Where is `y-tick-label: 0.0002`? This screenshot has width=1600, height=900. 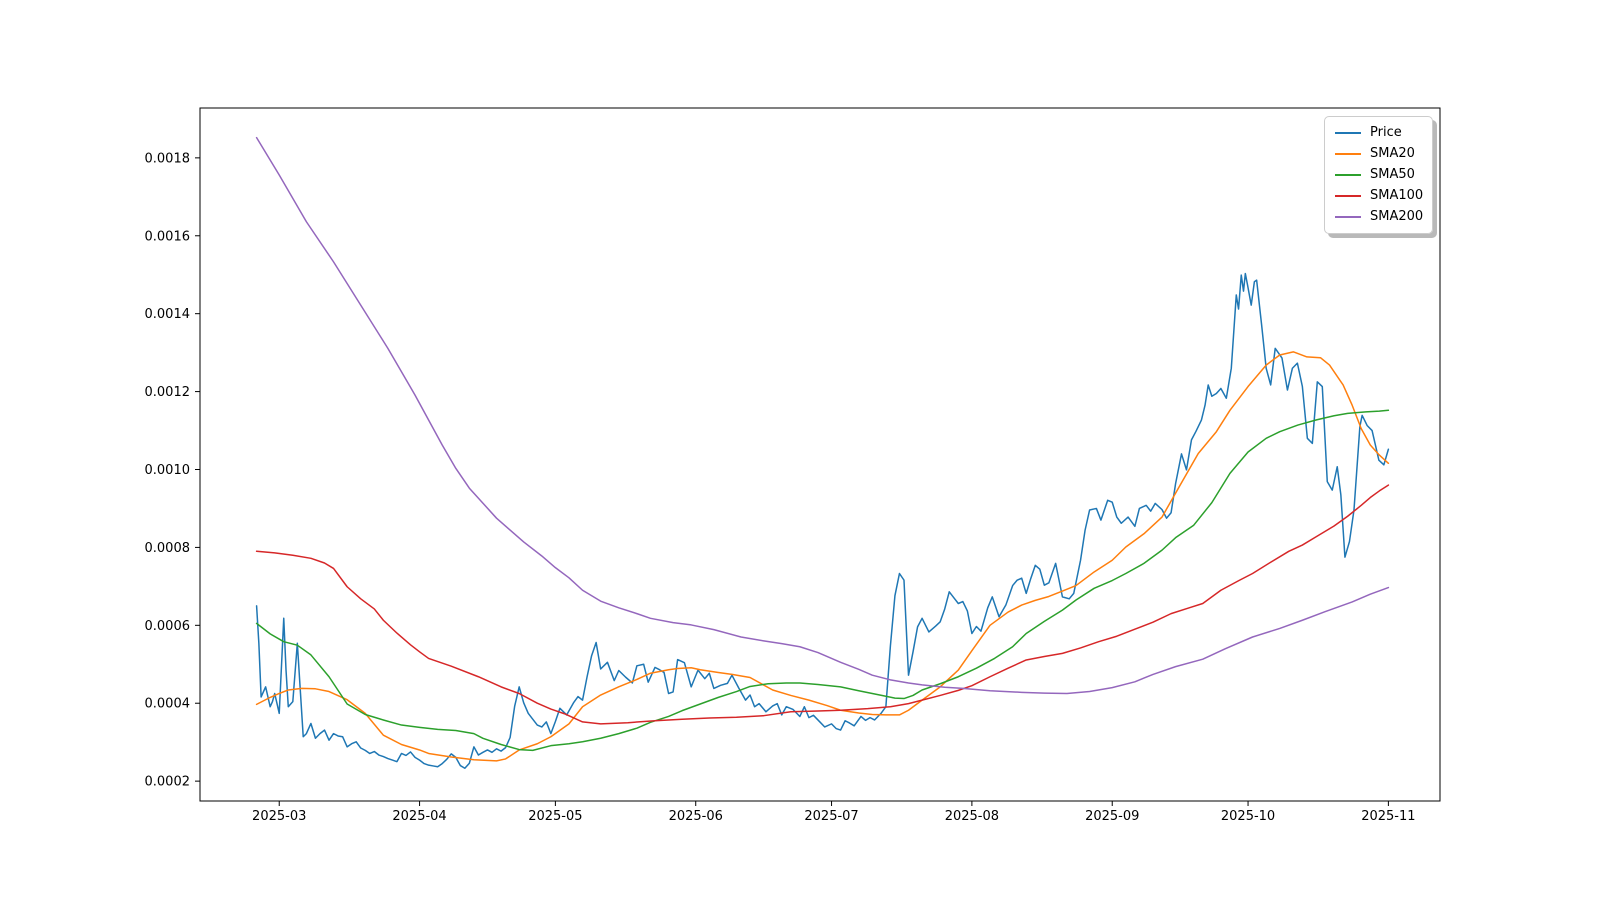
y-tick-label: 0.0002 is located at coordinates (168, 782).